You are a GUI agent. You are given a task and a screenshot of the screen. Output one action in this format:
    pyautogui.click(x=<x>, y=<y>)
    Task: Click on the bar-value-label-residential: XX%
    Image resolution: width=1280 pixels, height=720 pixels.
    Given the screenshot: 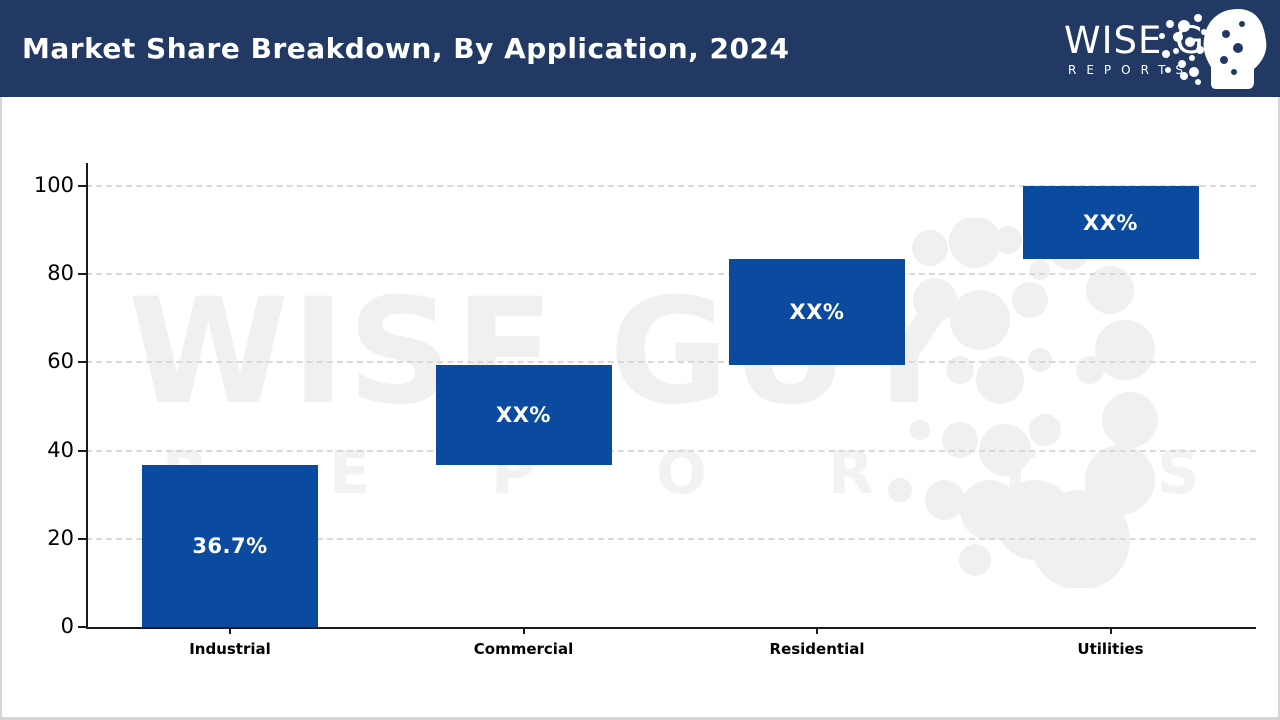 What is the action you would take?
    pyautogui.click(x=817, y=312)
    